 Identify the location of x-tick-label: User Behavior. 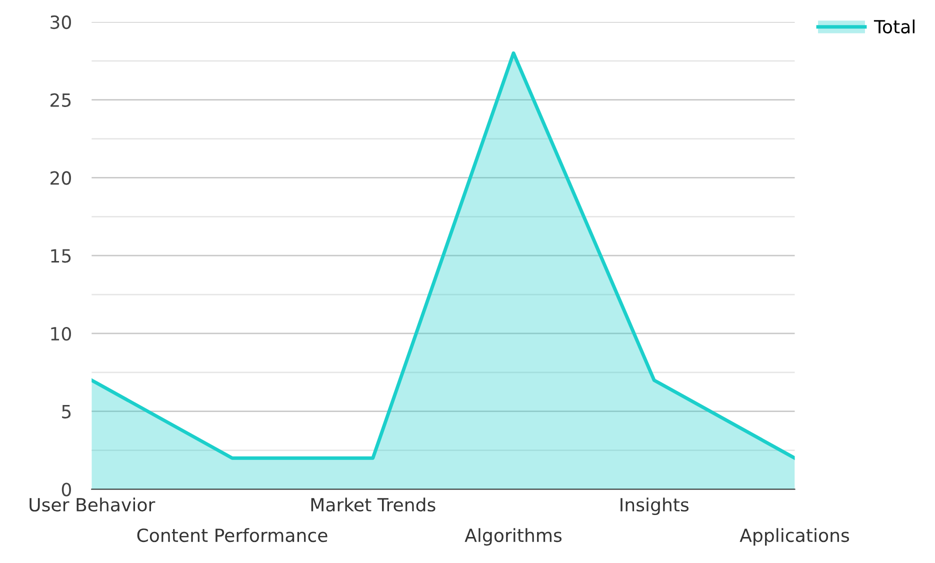
(93, 505).